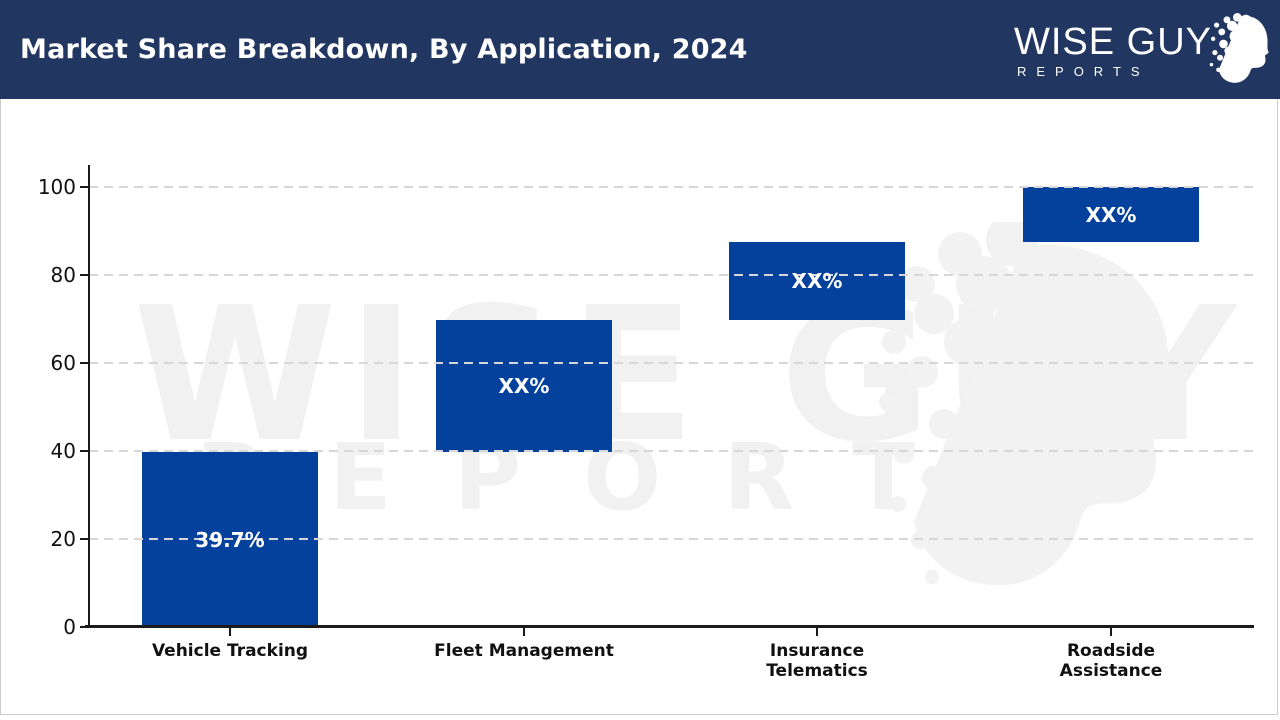 This screenshot has width=1280, height=720. I want to click on brand-wordmark: WISE GUY REPORTS, so click(1113, 50).